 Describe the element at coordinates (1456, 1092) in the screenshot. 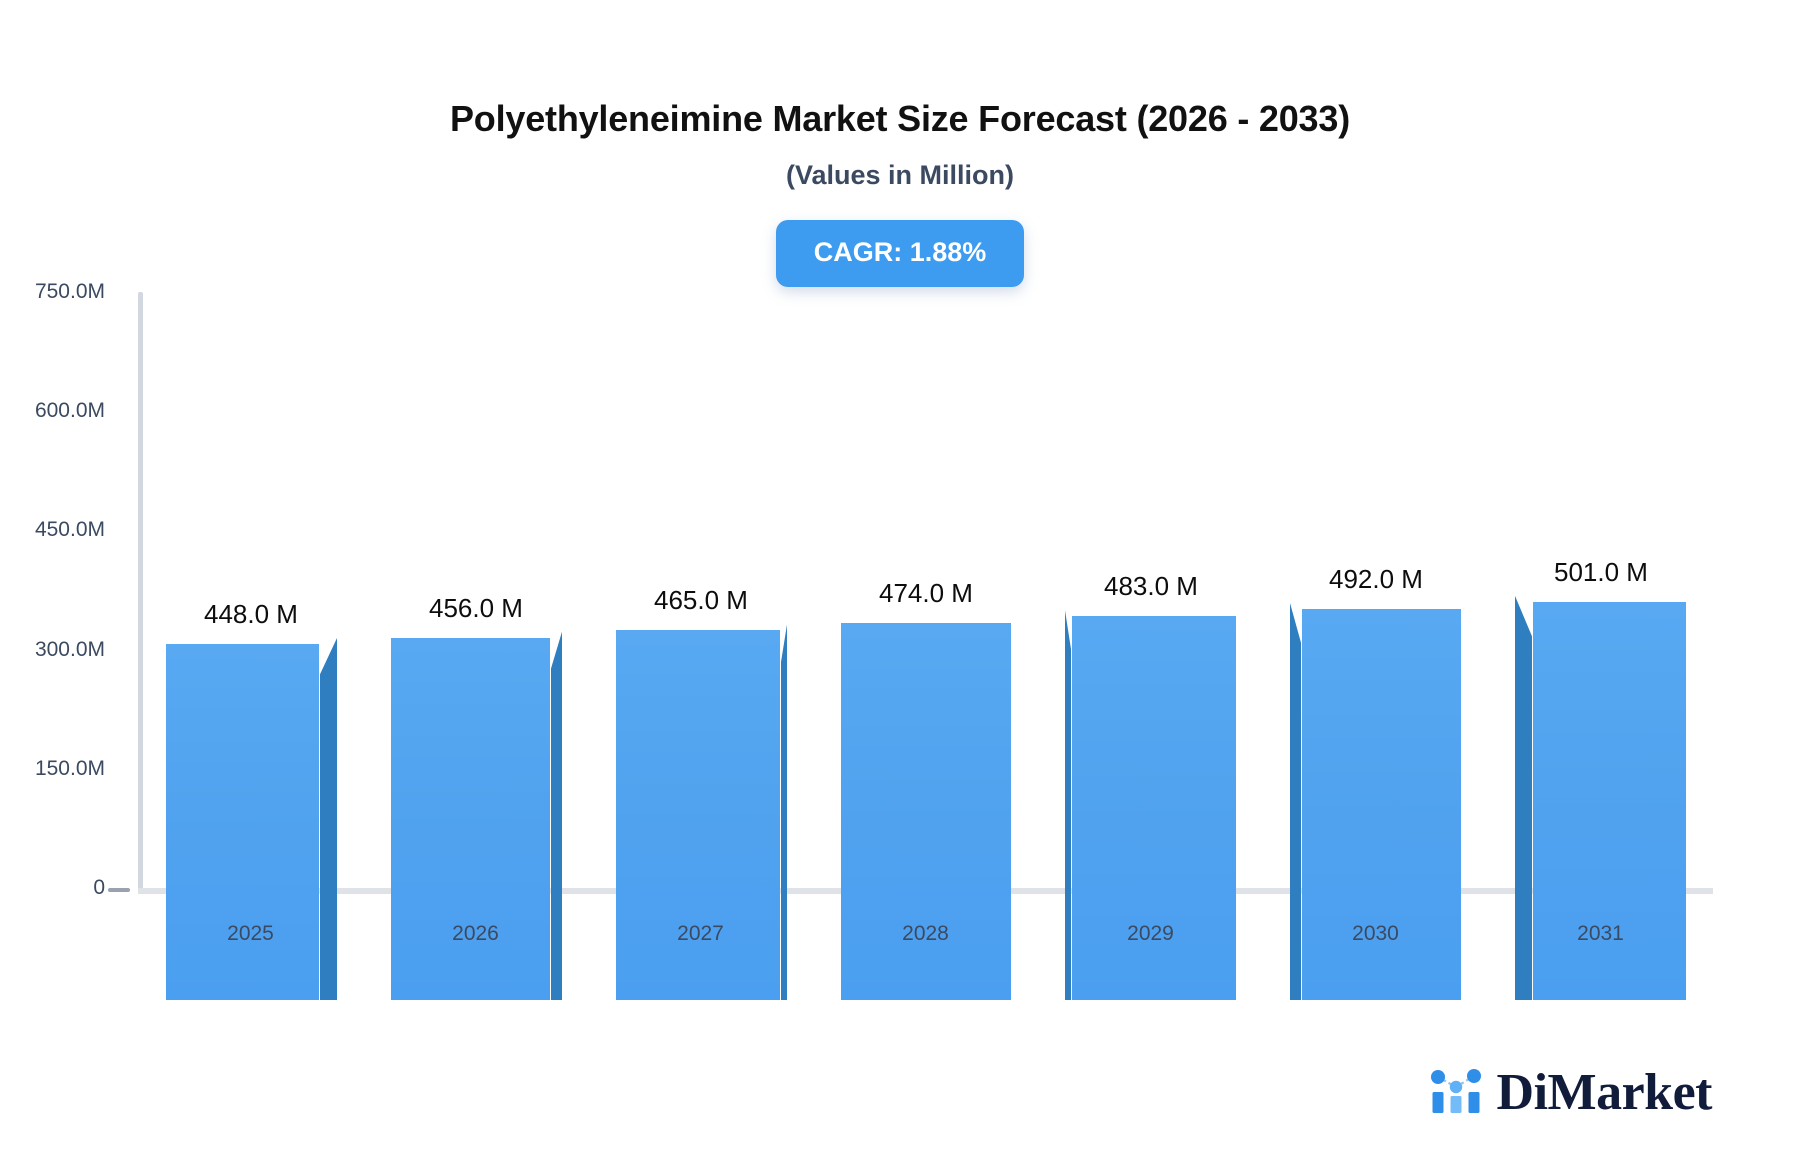

I see `bar-chart-trend-icon` at that location.